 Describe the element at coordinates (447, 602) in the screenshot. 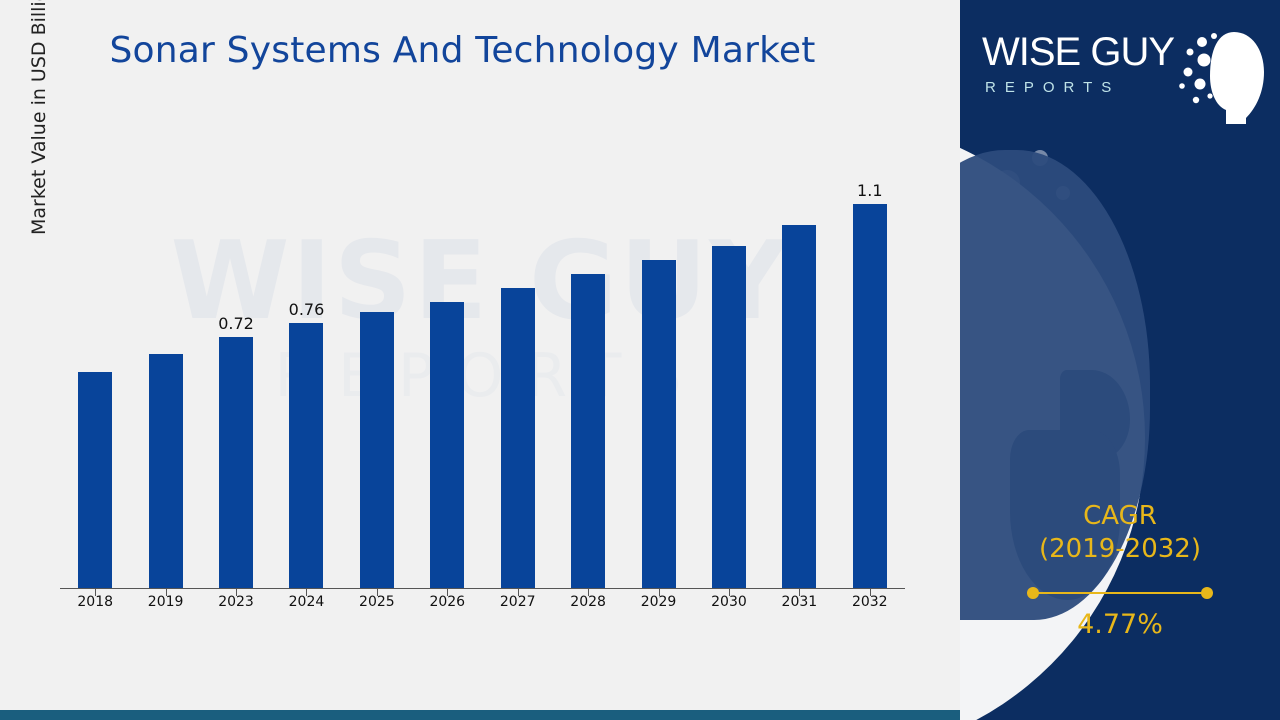

I see `x-axis-tick-label: 2026` at that location.